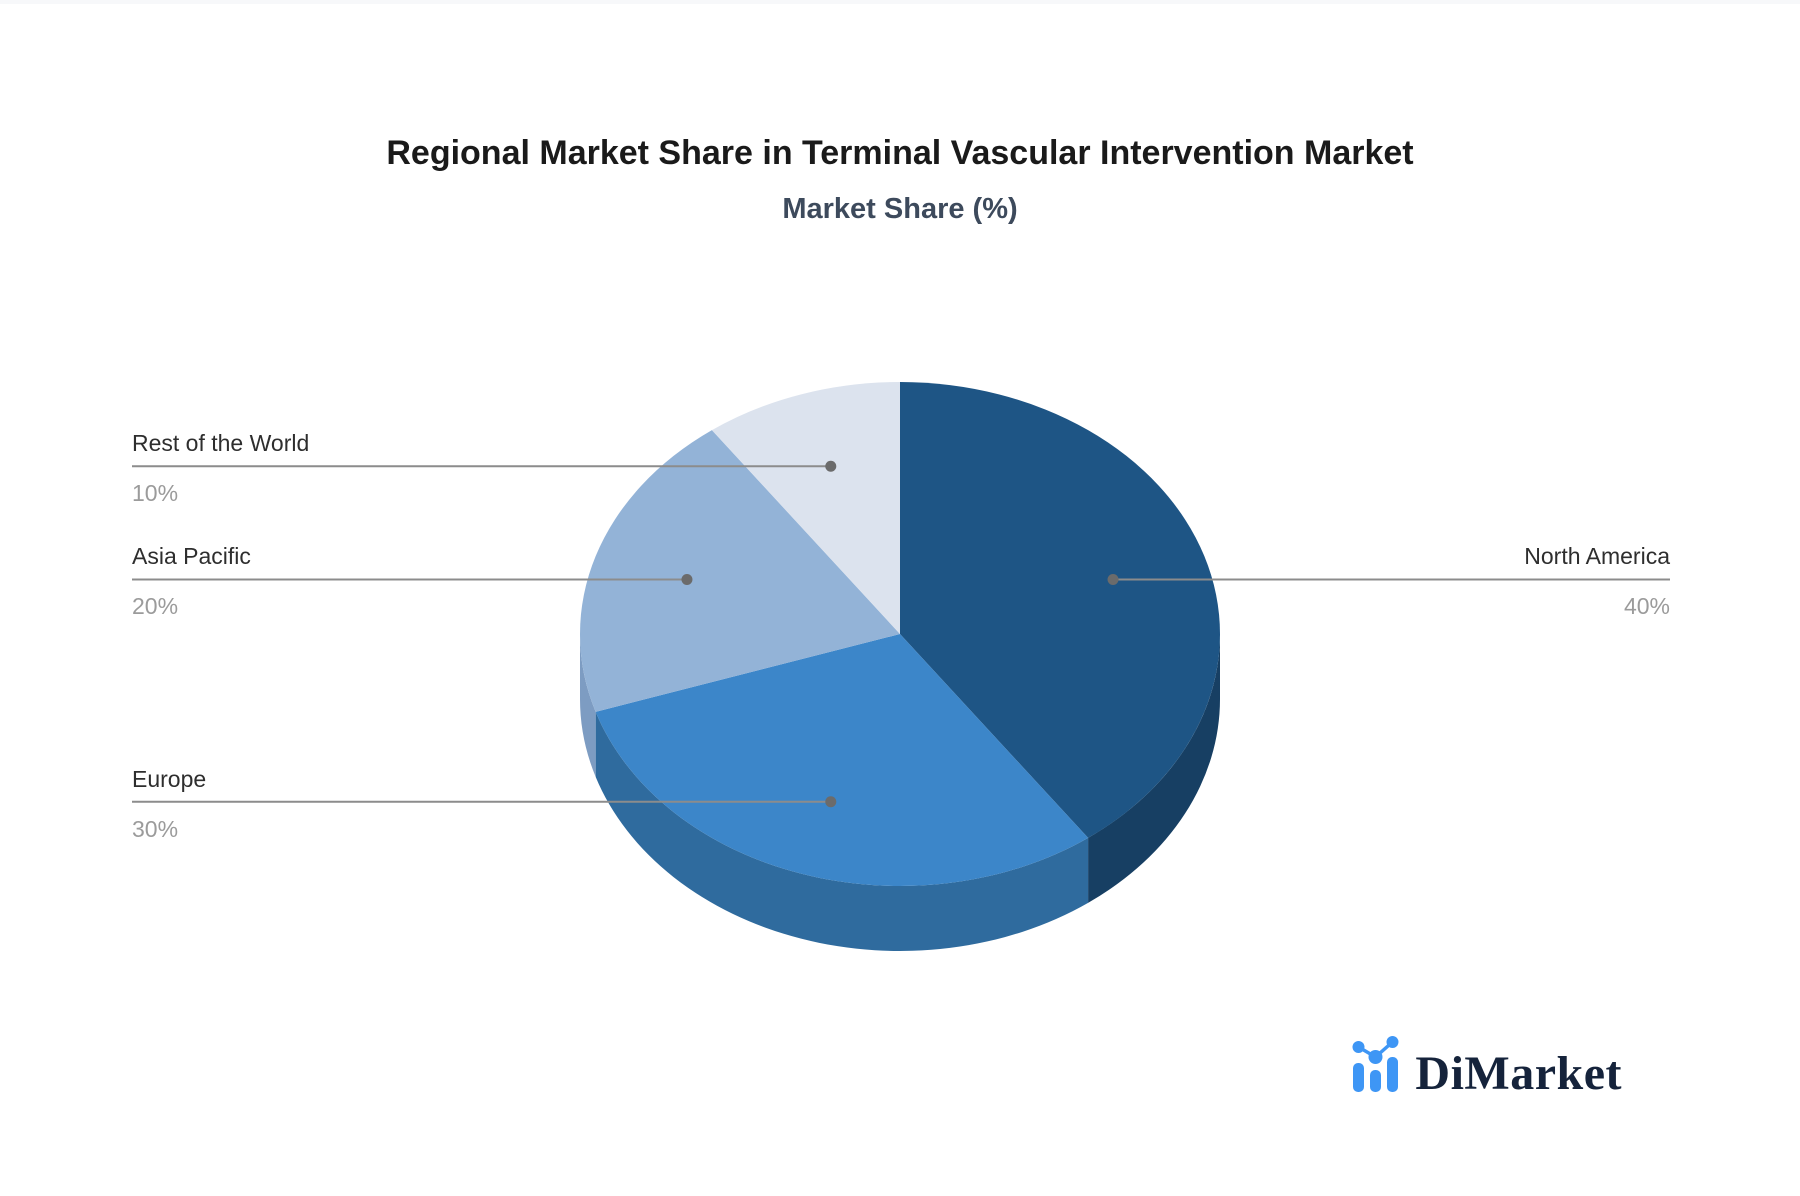 This screenshot has height=1196, width=1800. Describe the element at coordinates (1113, 579) in the screenshot. I see `leader-dot-north-america` at that location.